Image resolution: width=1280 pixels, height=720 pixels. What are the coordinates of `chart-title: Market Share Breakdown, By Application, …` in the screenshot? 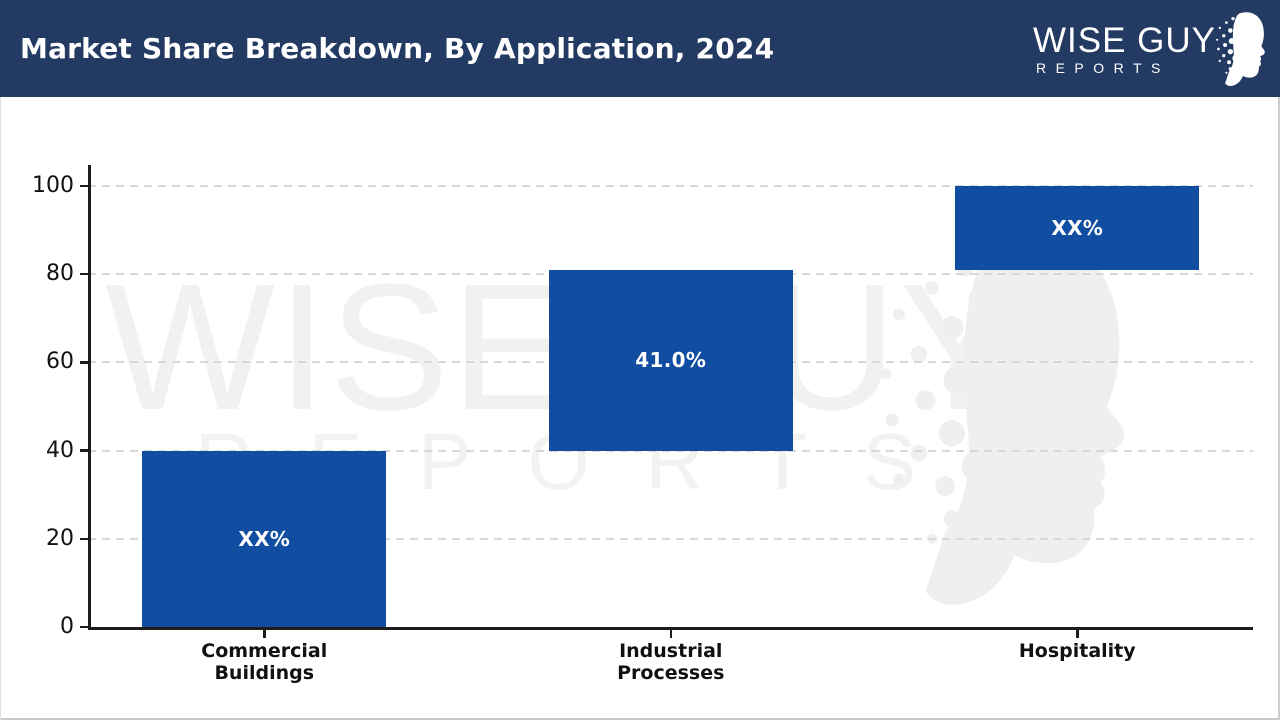 It's located at (397, 48).